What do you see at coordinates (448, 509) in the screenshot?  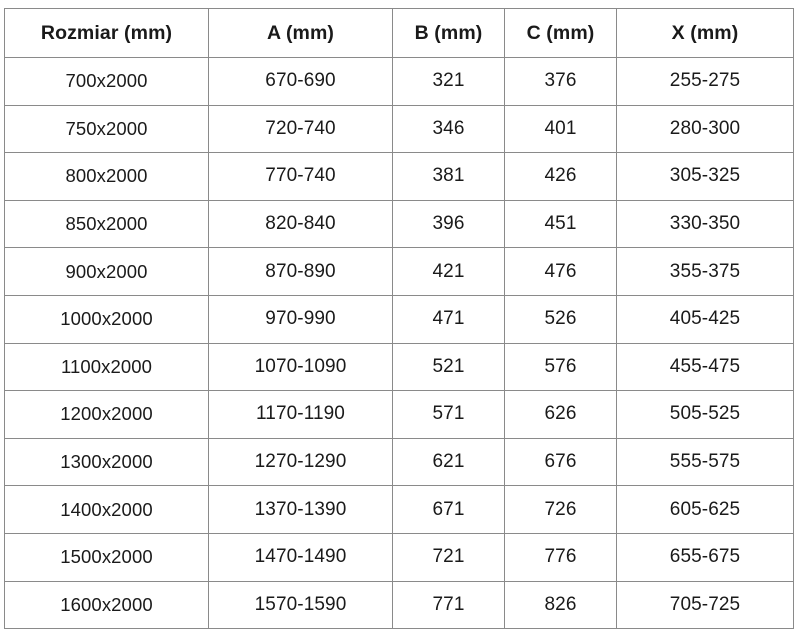 I see `cell-b: 671` at bounding box center [448, 509].